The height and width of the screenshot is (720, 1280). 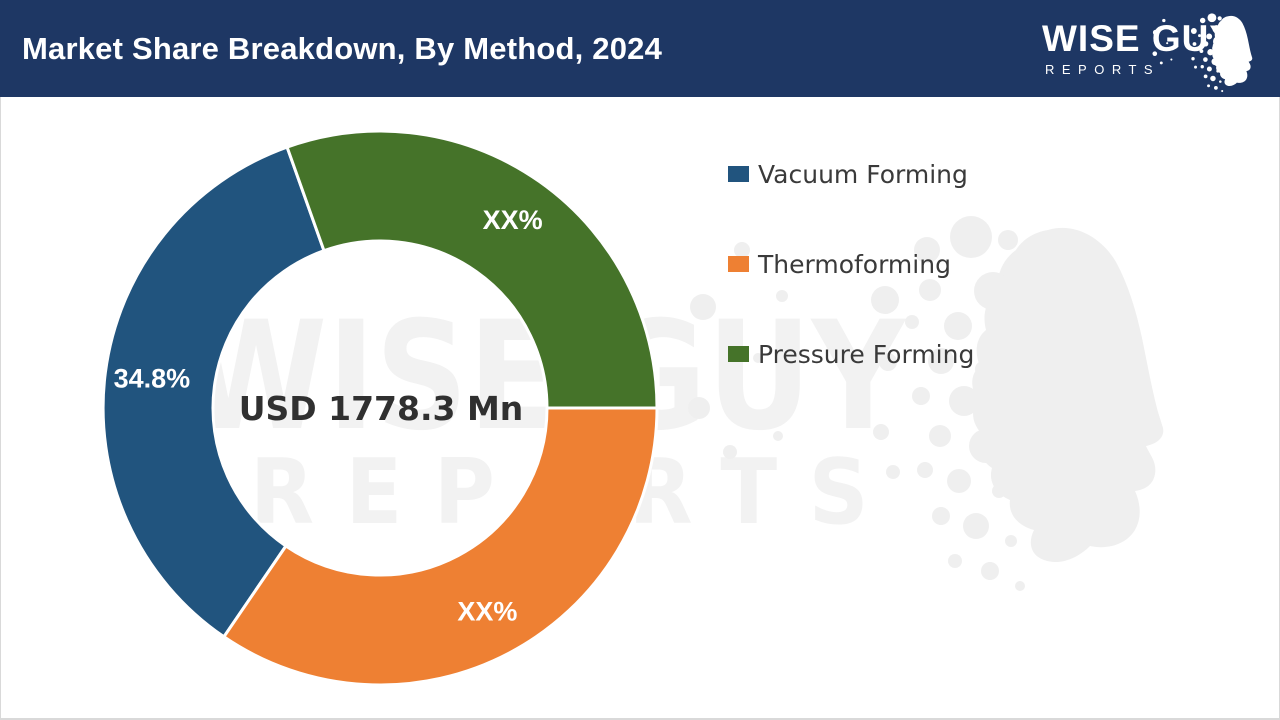 What do you see at coordinates (863, 174) in the screenshot?
I see `legend-label: Vacuum Forming` at bounding box center [863, 174].